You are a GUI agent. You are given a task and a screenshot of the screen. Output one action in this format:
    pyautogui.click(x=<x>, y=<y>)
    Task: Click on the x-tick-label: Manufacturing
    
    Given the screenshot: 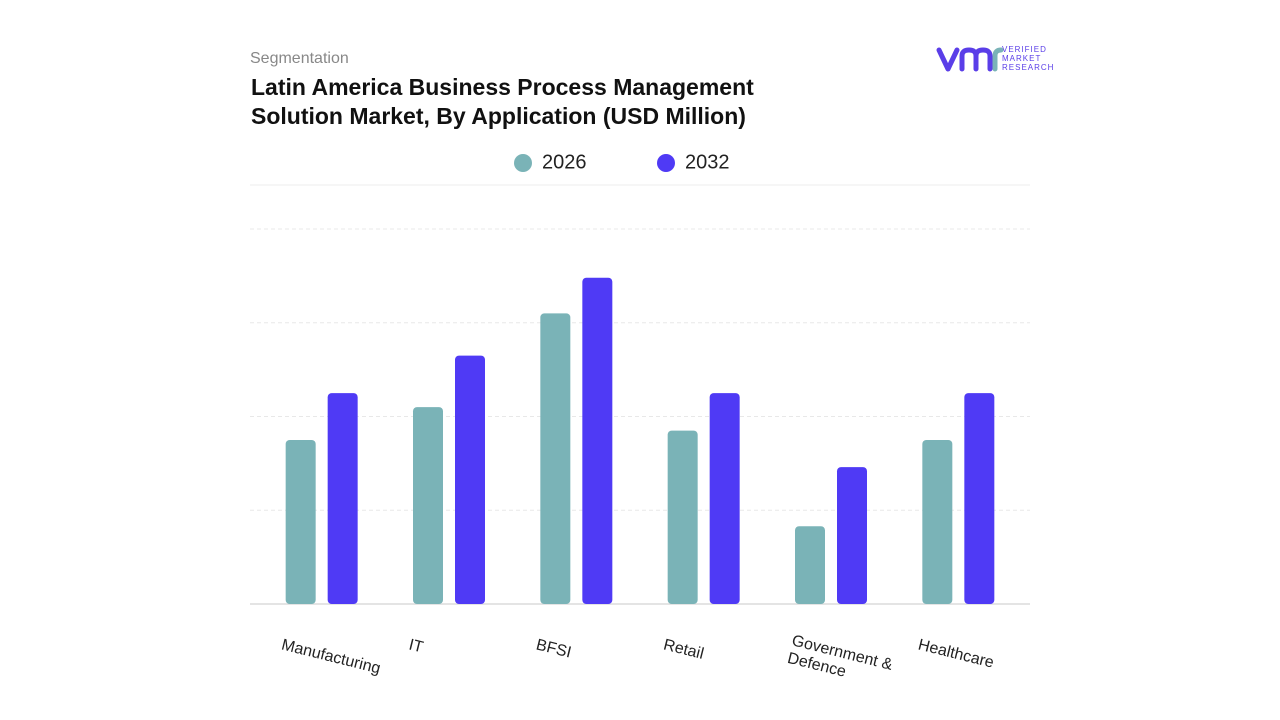 What is the action you would take?
    pyautogui.click(x=331, y=656)
    